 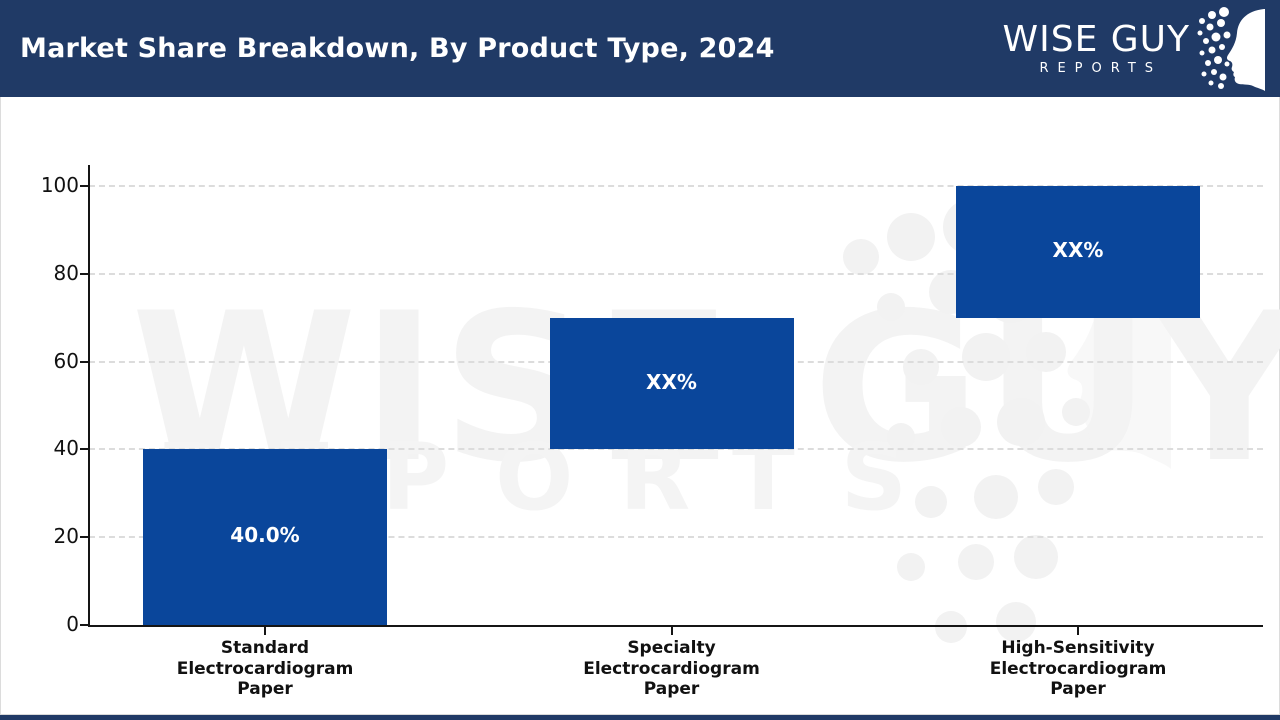 What do you see at coordinates (66, 272) in the screenshot?
I see `y-tick-label: 80` at bounding box center [66, 272].